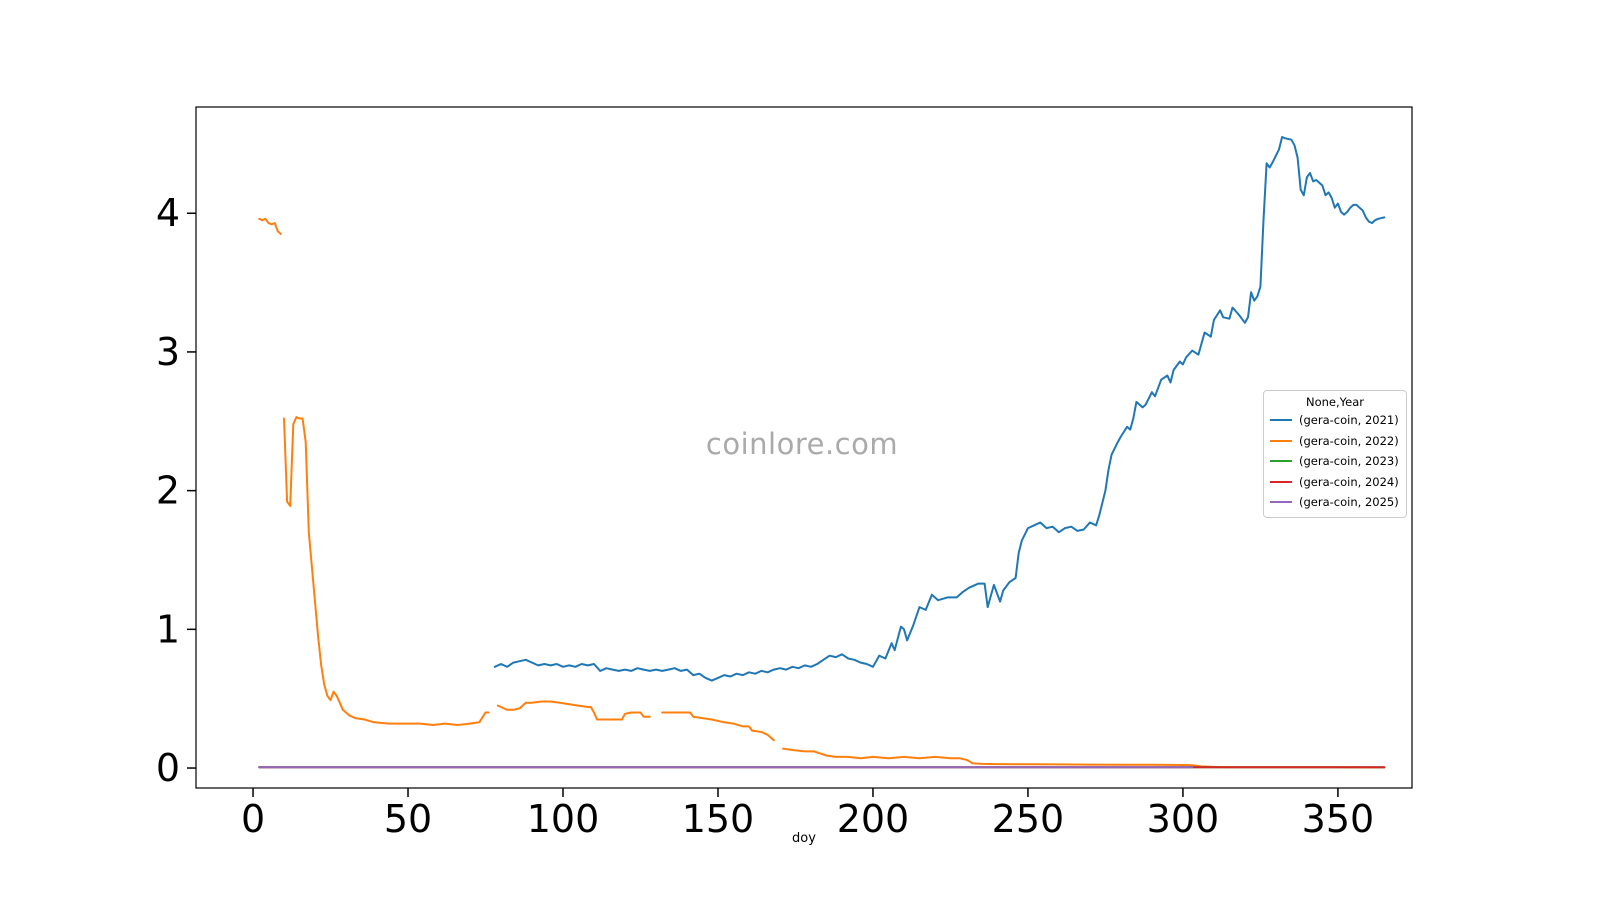 This screenshot has width=1600, height=900. I want to click on x-tick-label: 200, so click(873, 819).